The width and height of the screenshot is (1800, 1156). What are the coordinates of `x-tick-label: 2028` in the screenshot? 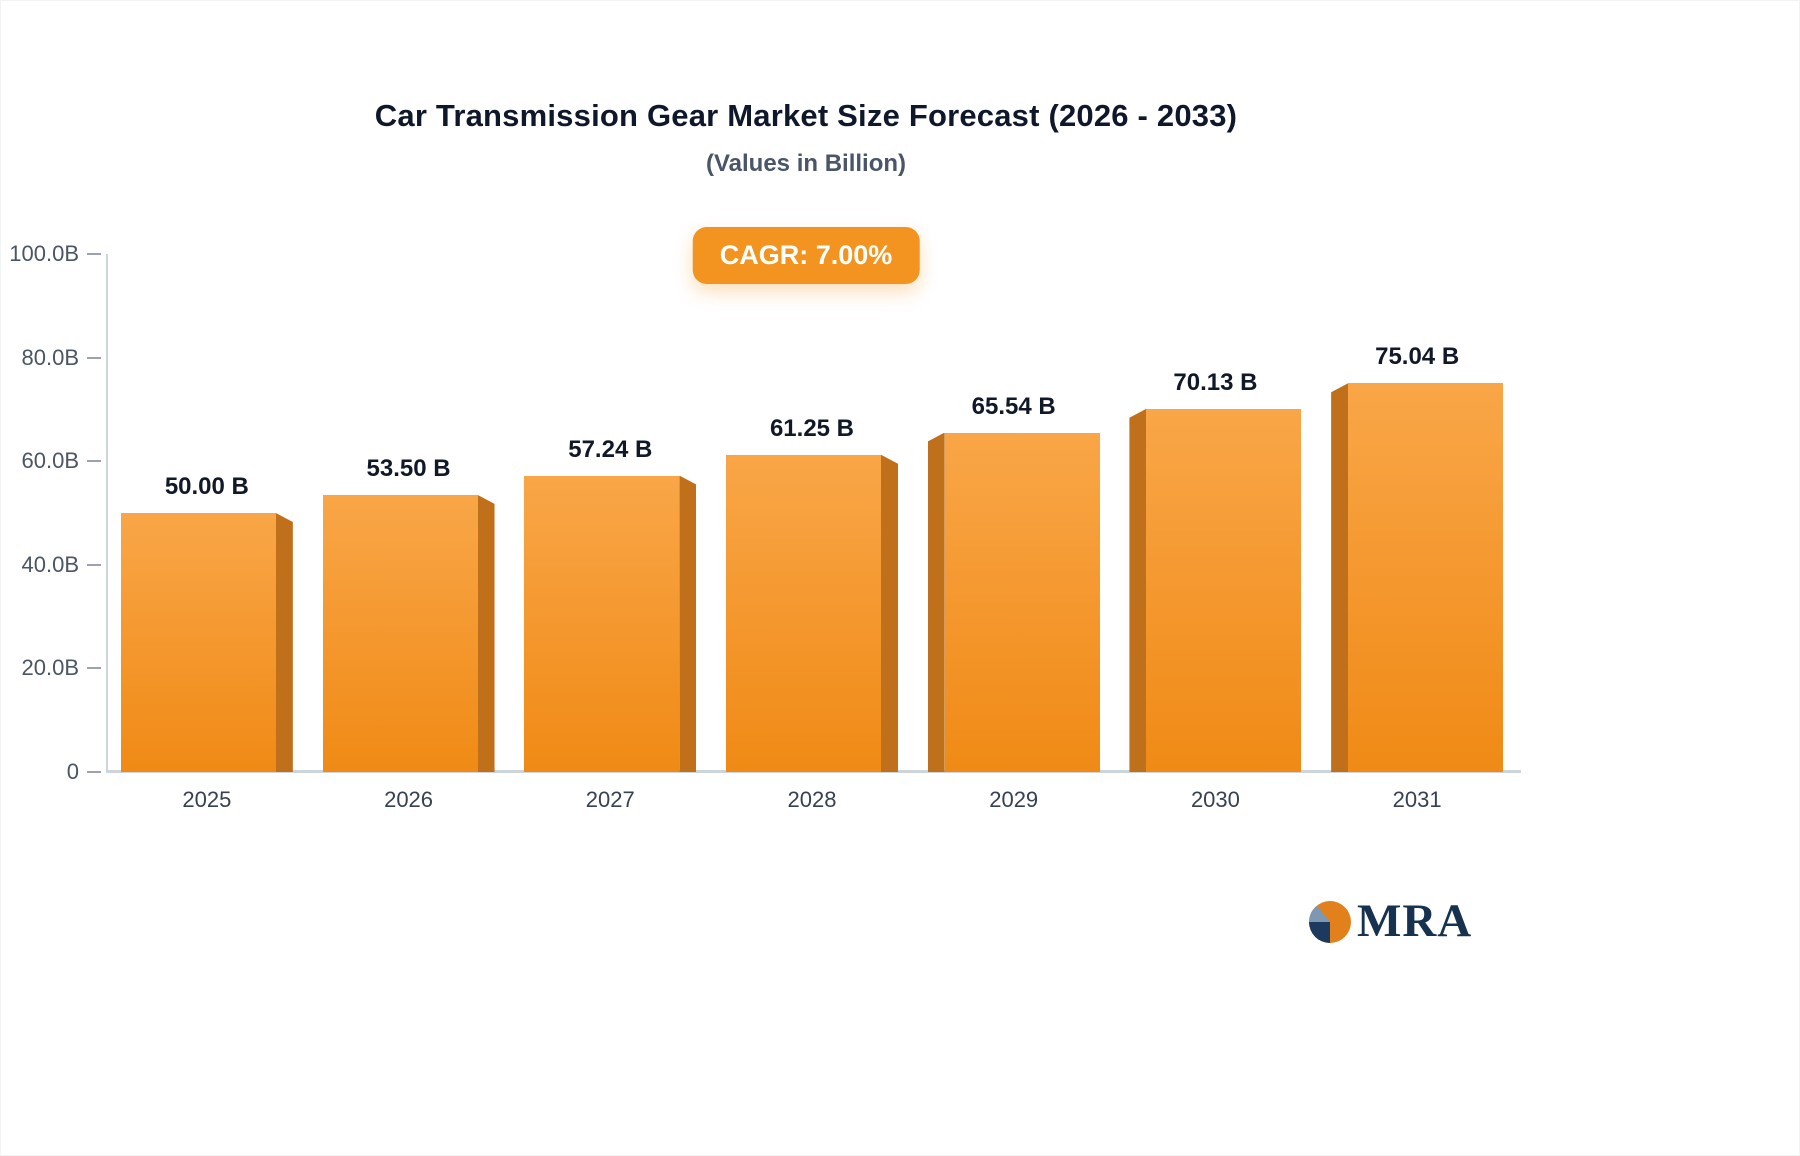 It's located at (812, 799).